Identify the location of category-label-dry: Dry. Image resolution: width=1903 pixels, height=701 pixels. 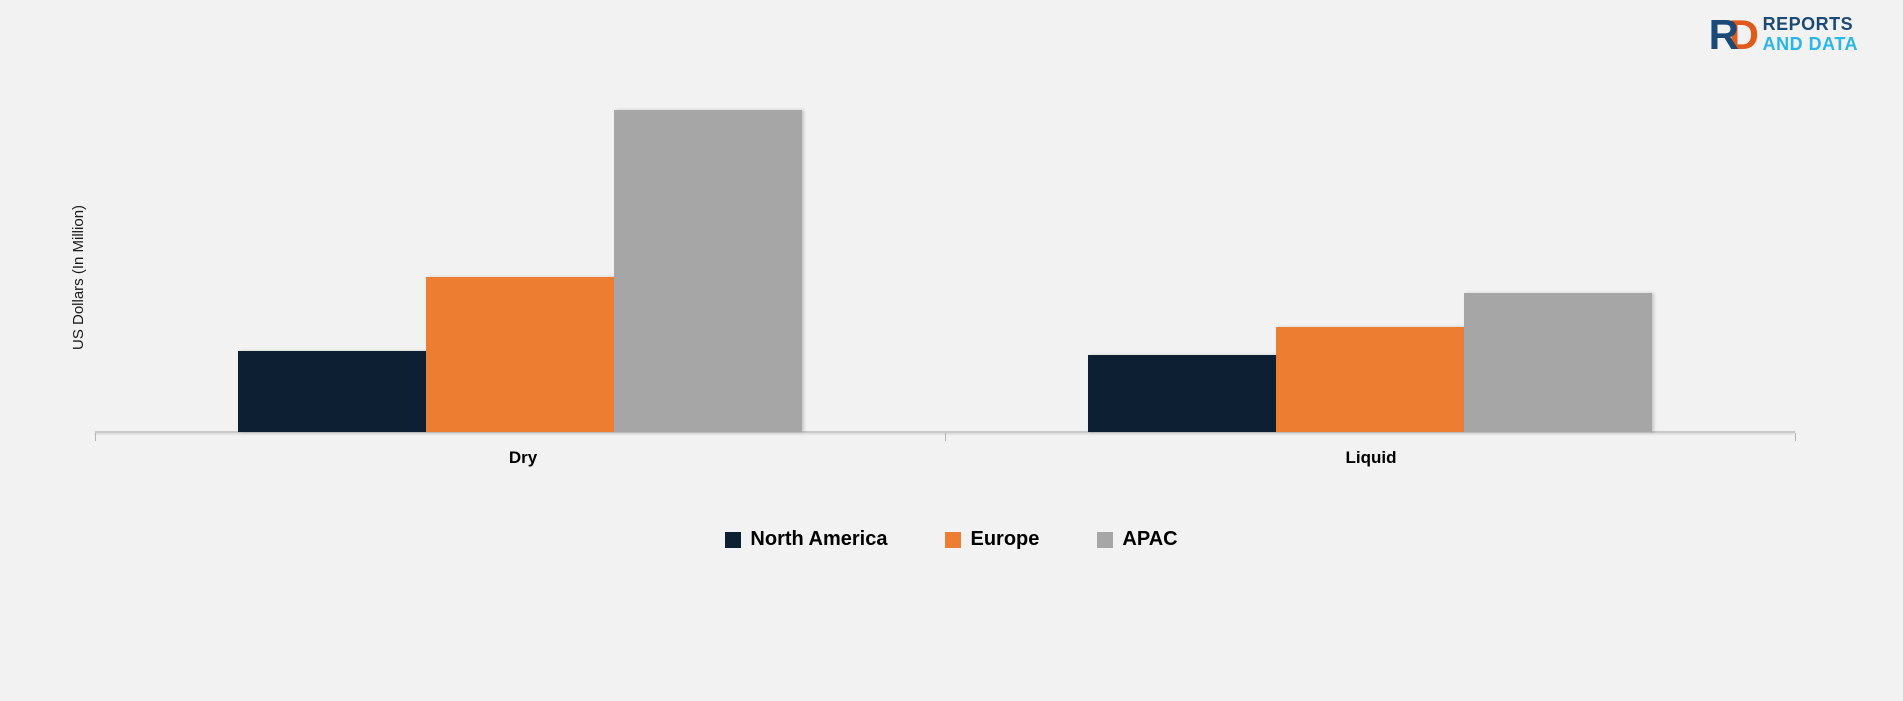
(523, 457).